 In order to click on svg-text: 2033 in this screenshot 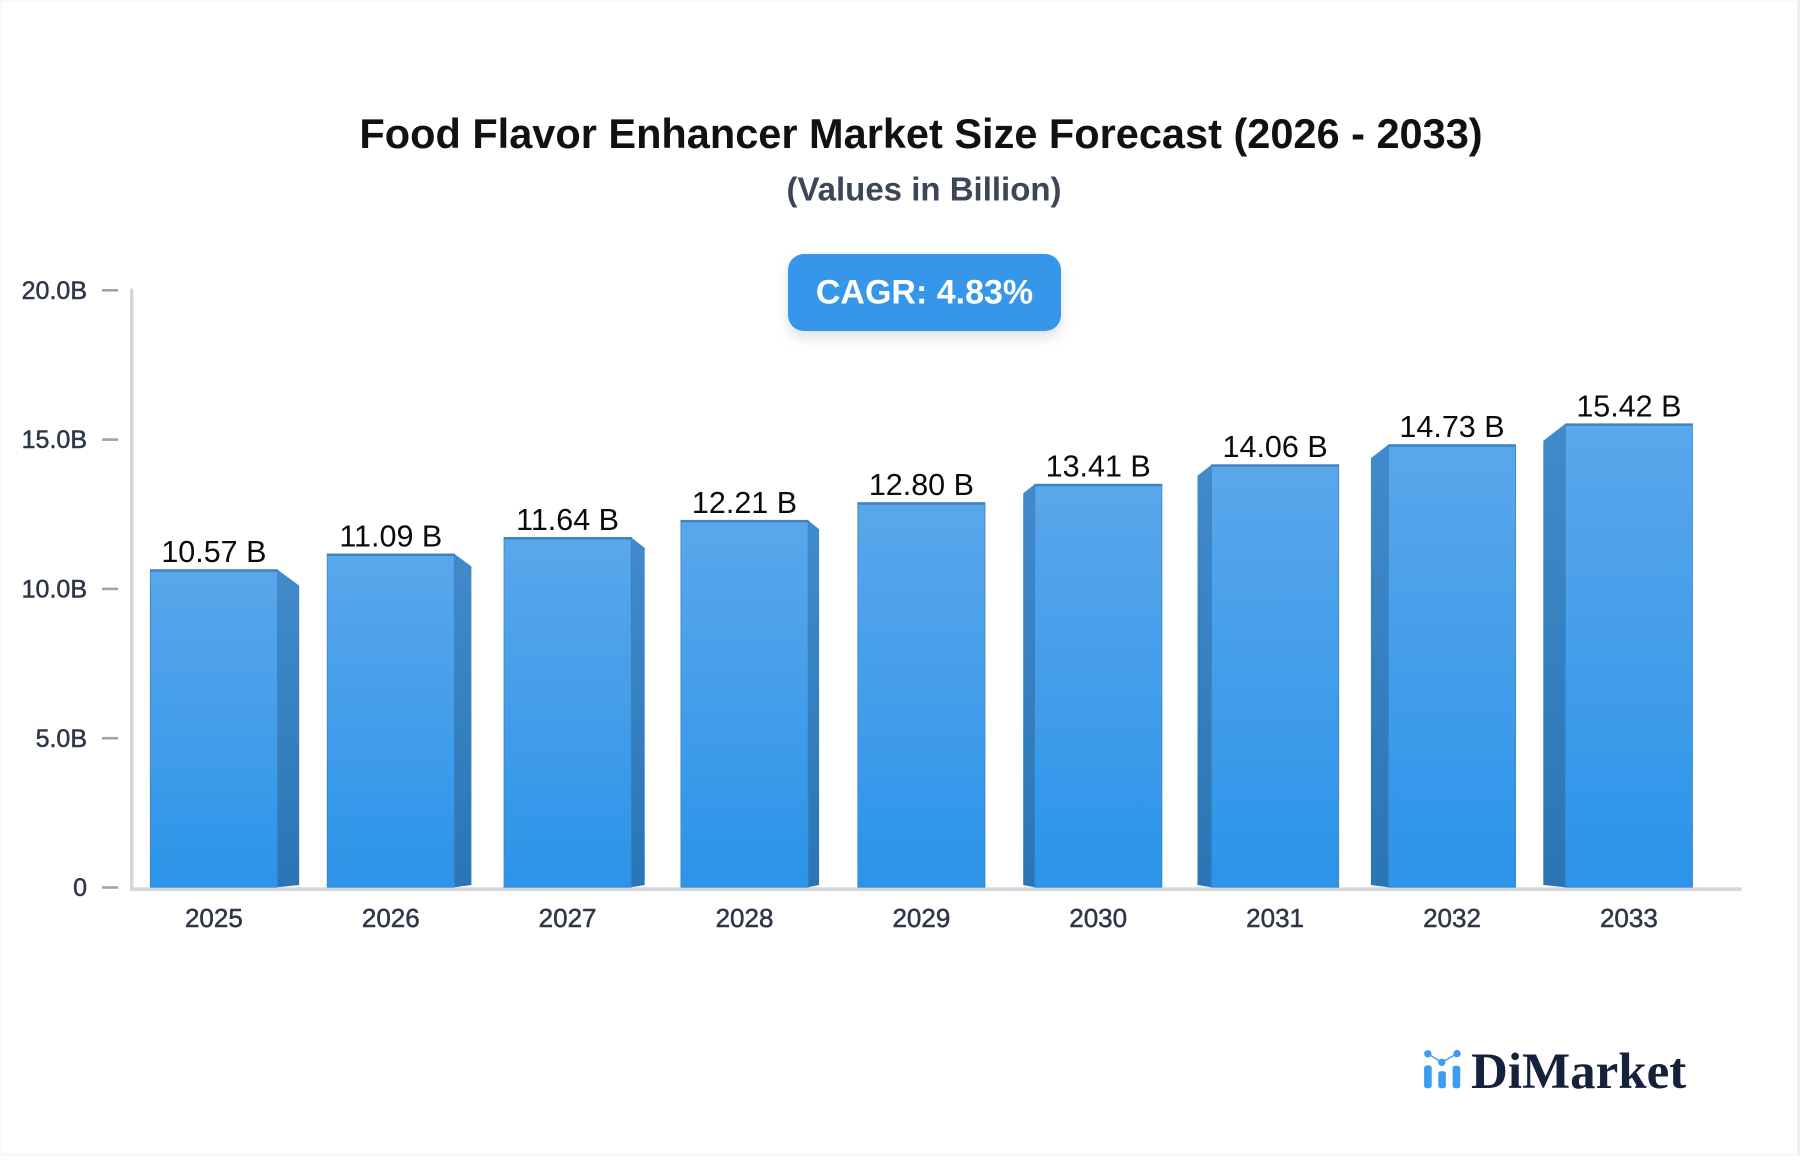, I will do `click(1629, 918)`.